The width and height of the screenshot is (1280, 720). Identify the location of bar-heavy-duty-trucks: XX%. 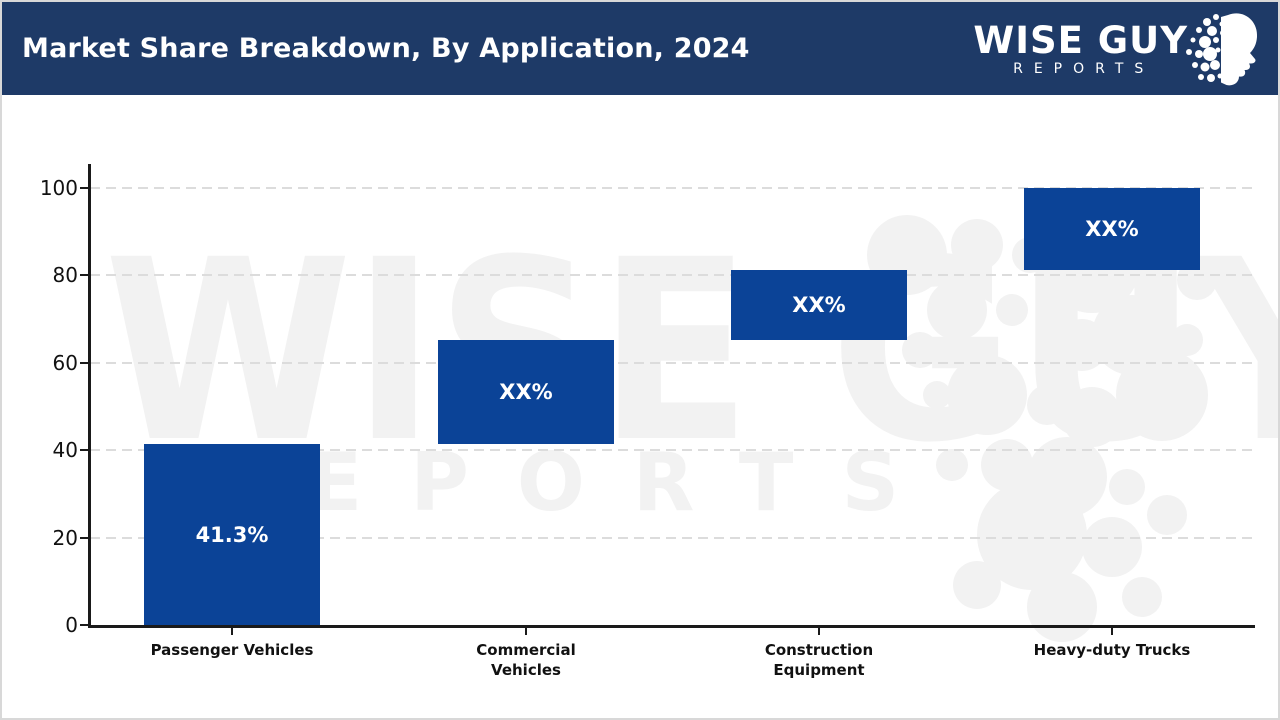
(1112, 228).